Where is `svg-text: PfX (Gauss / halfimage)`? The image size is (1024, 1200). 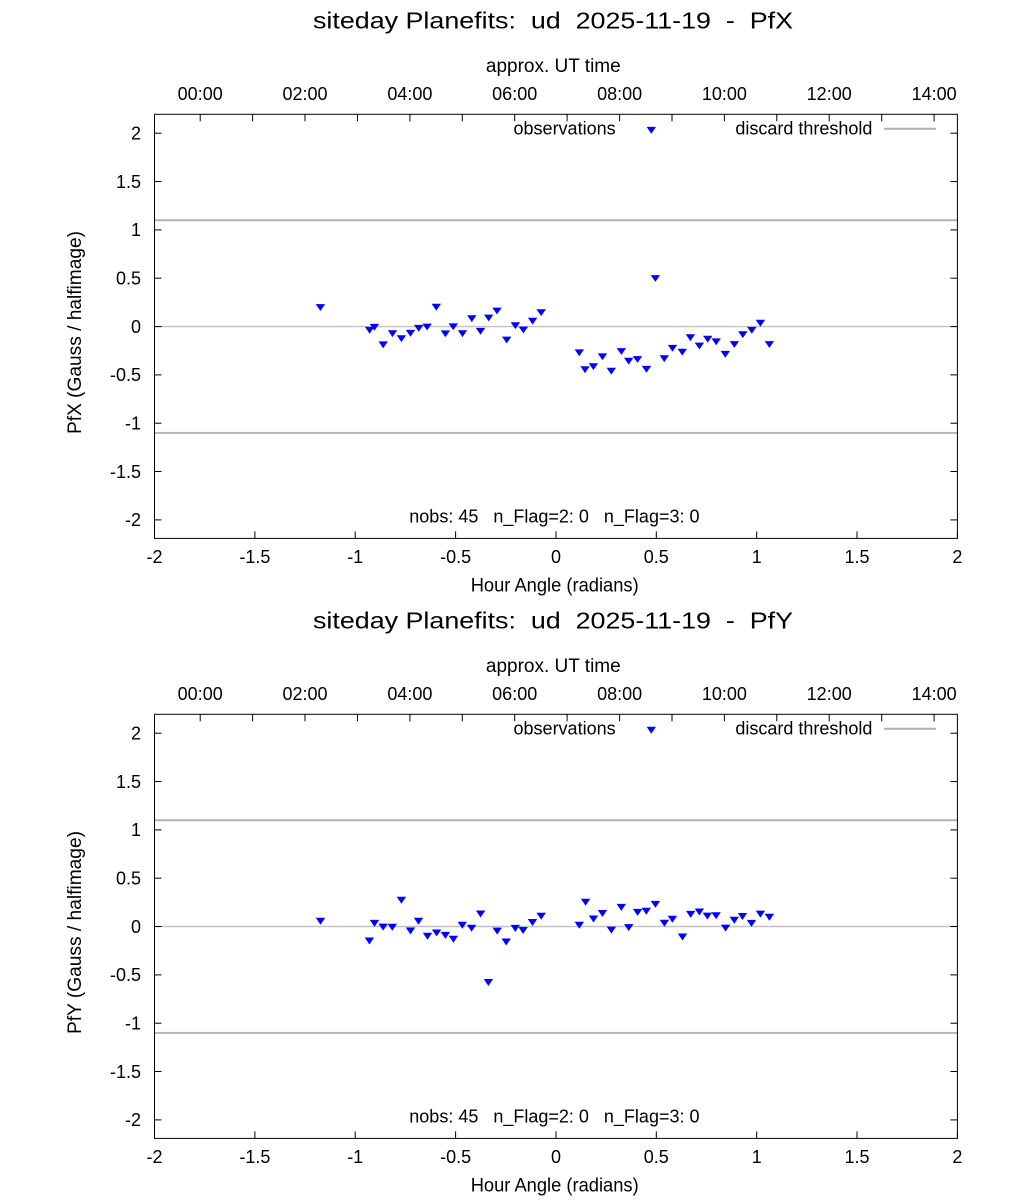
svg-text: PfX (Gauss / halfimage) is located at coordinates (75, 332).